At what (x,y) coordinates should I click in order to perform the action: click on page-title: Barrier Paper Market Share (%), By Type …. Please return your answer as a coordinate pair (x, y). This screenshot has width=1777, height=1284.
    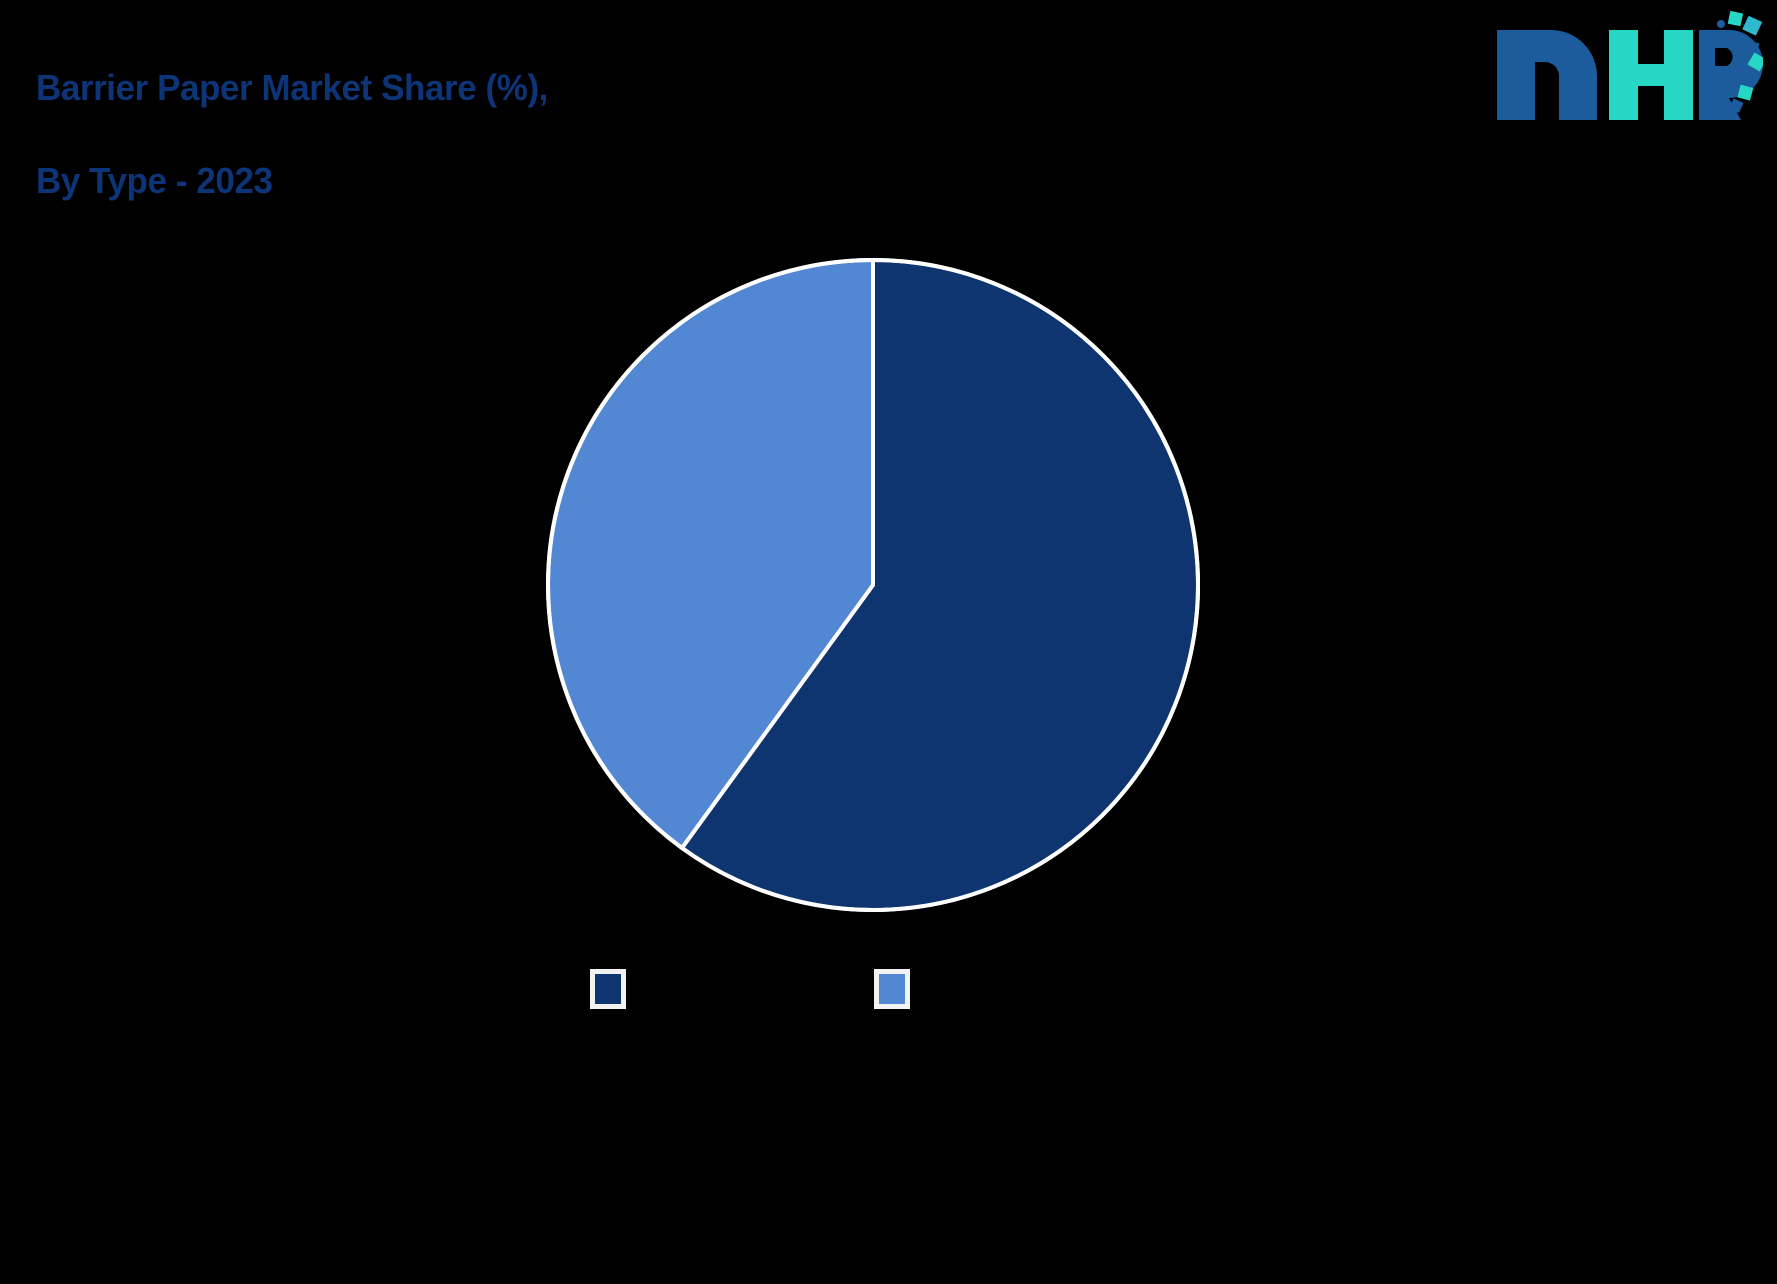
    Looking at the image, I should click on (472, 135).